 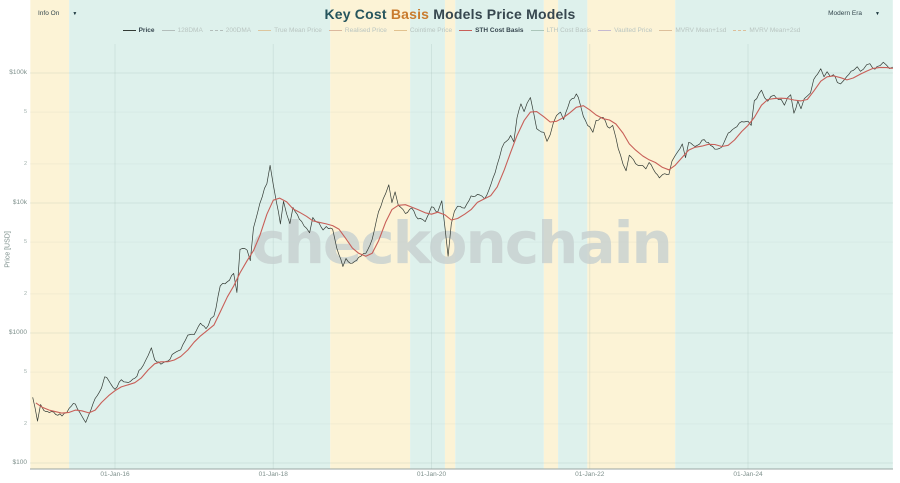 What do you see at coordinates (8, 249) in the screenshot?
I see `y-axis-title: Price [USD]` at bounding box center [8, 249].